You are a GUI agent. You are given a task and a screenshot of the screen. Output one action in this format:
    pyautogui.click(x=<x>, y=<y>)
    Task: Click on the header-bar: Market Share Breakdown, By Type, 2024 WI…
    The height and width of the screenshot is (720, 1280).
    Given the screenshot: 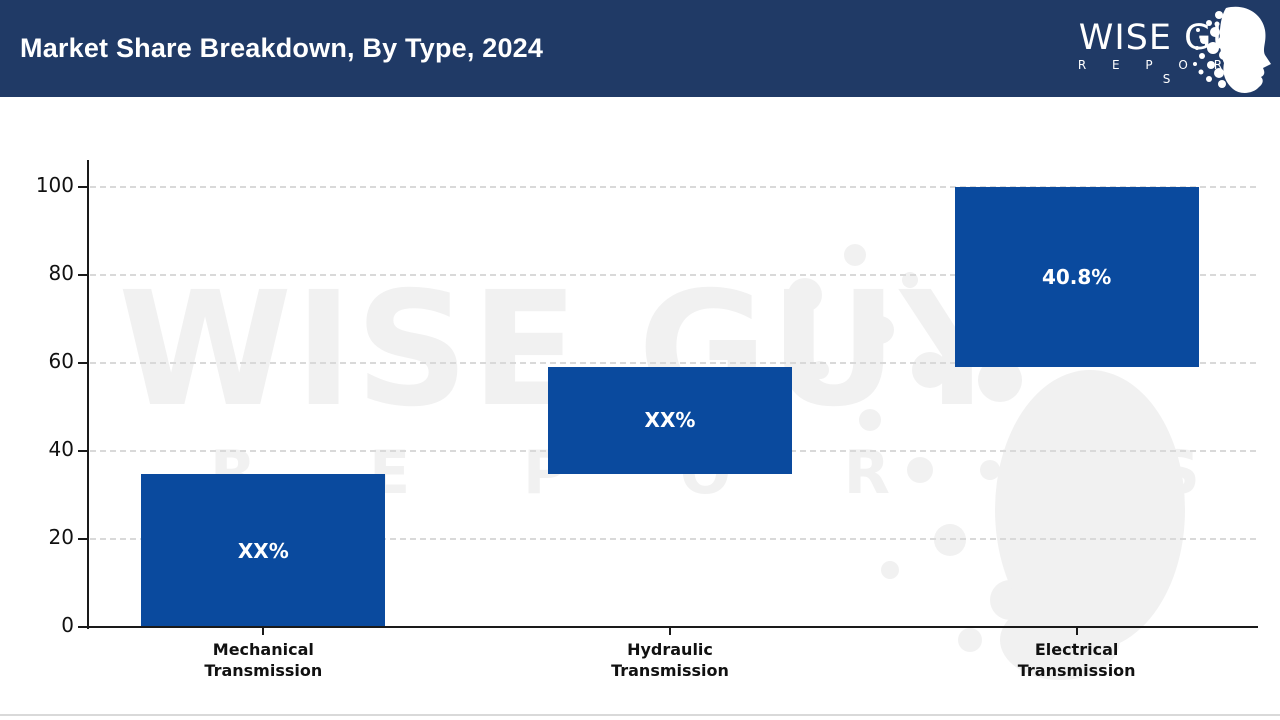 What is the action you would take?
    pyautogui.click(x=640, y=48)
    